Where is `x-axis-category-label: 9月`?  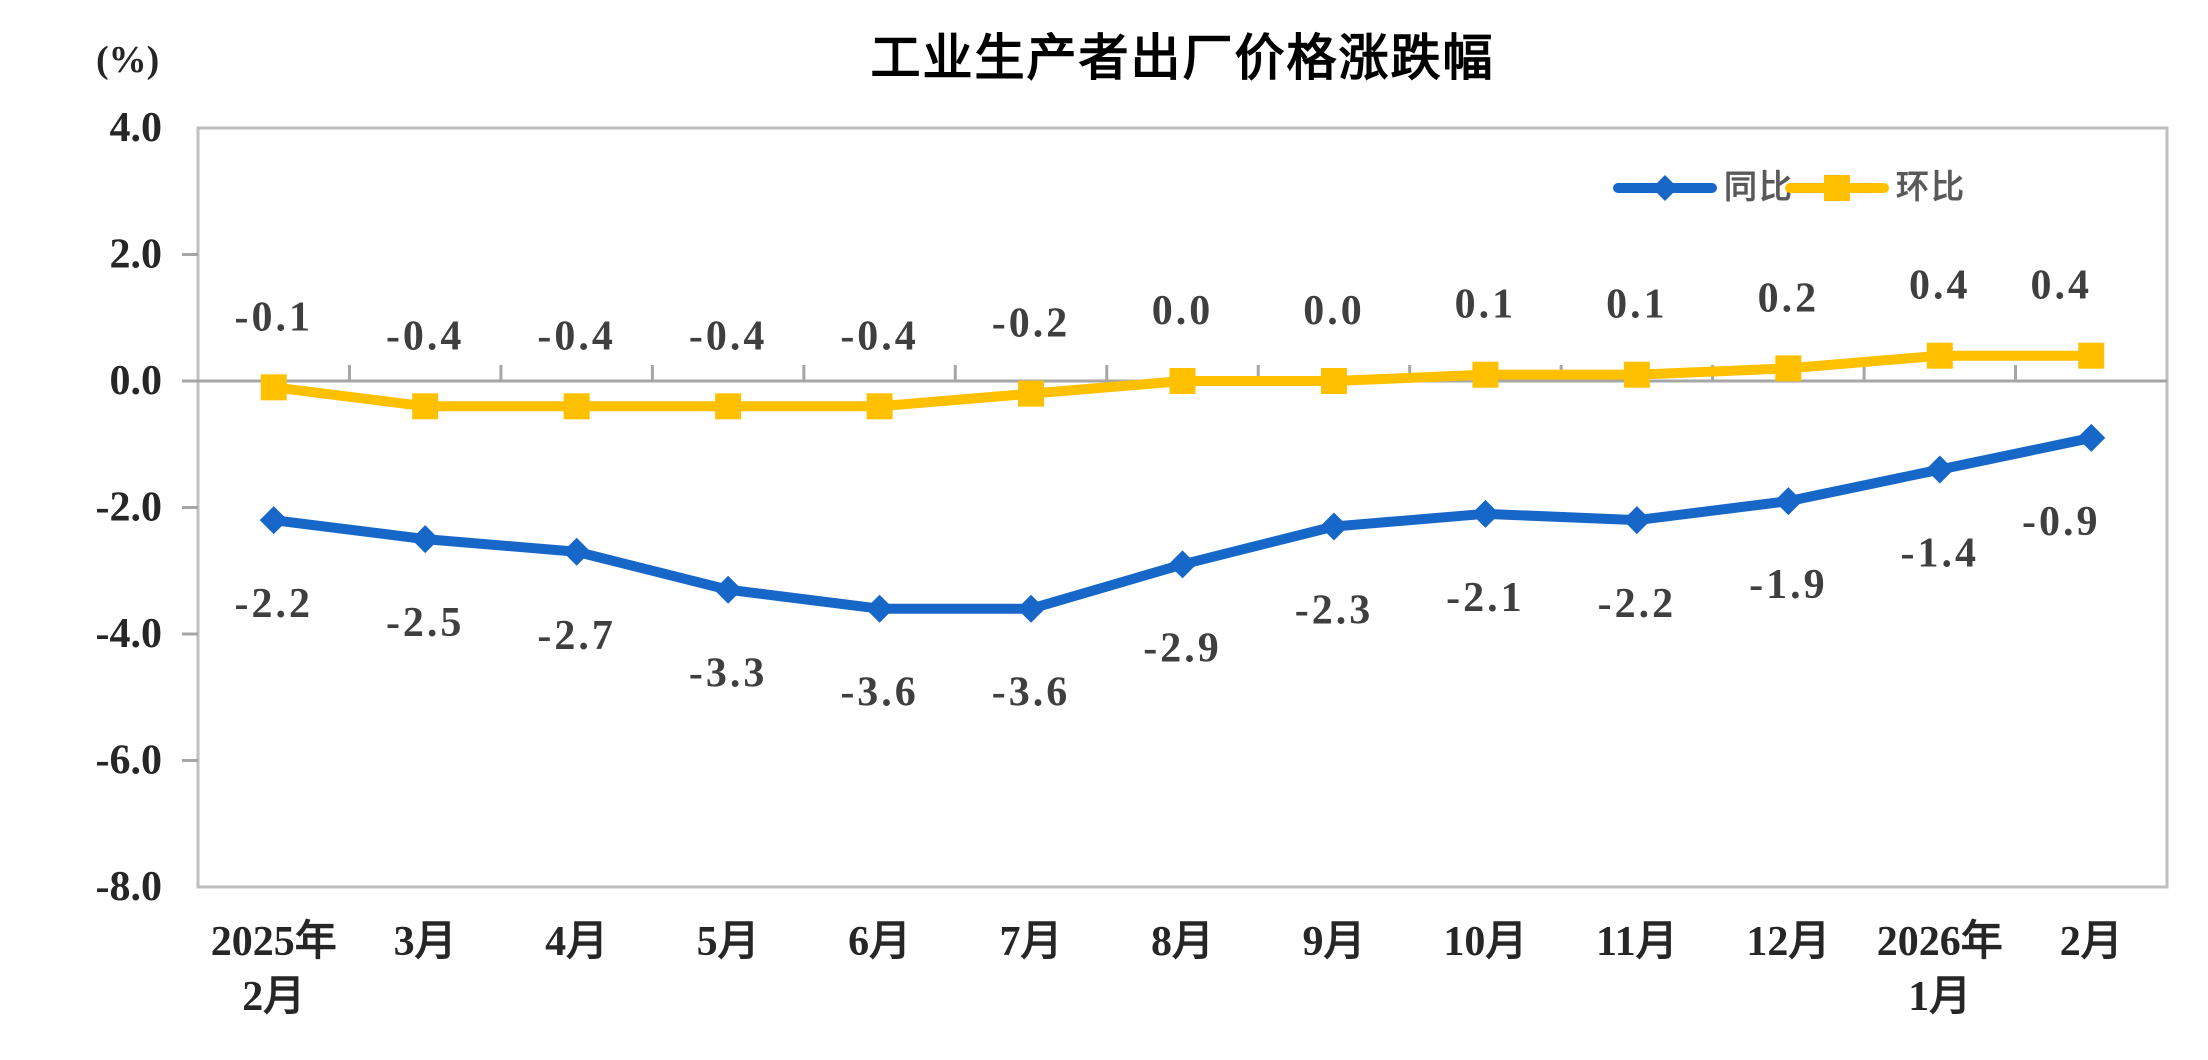 x-axis-category-label: 9月 is located at coordinates (1333, 942).